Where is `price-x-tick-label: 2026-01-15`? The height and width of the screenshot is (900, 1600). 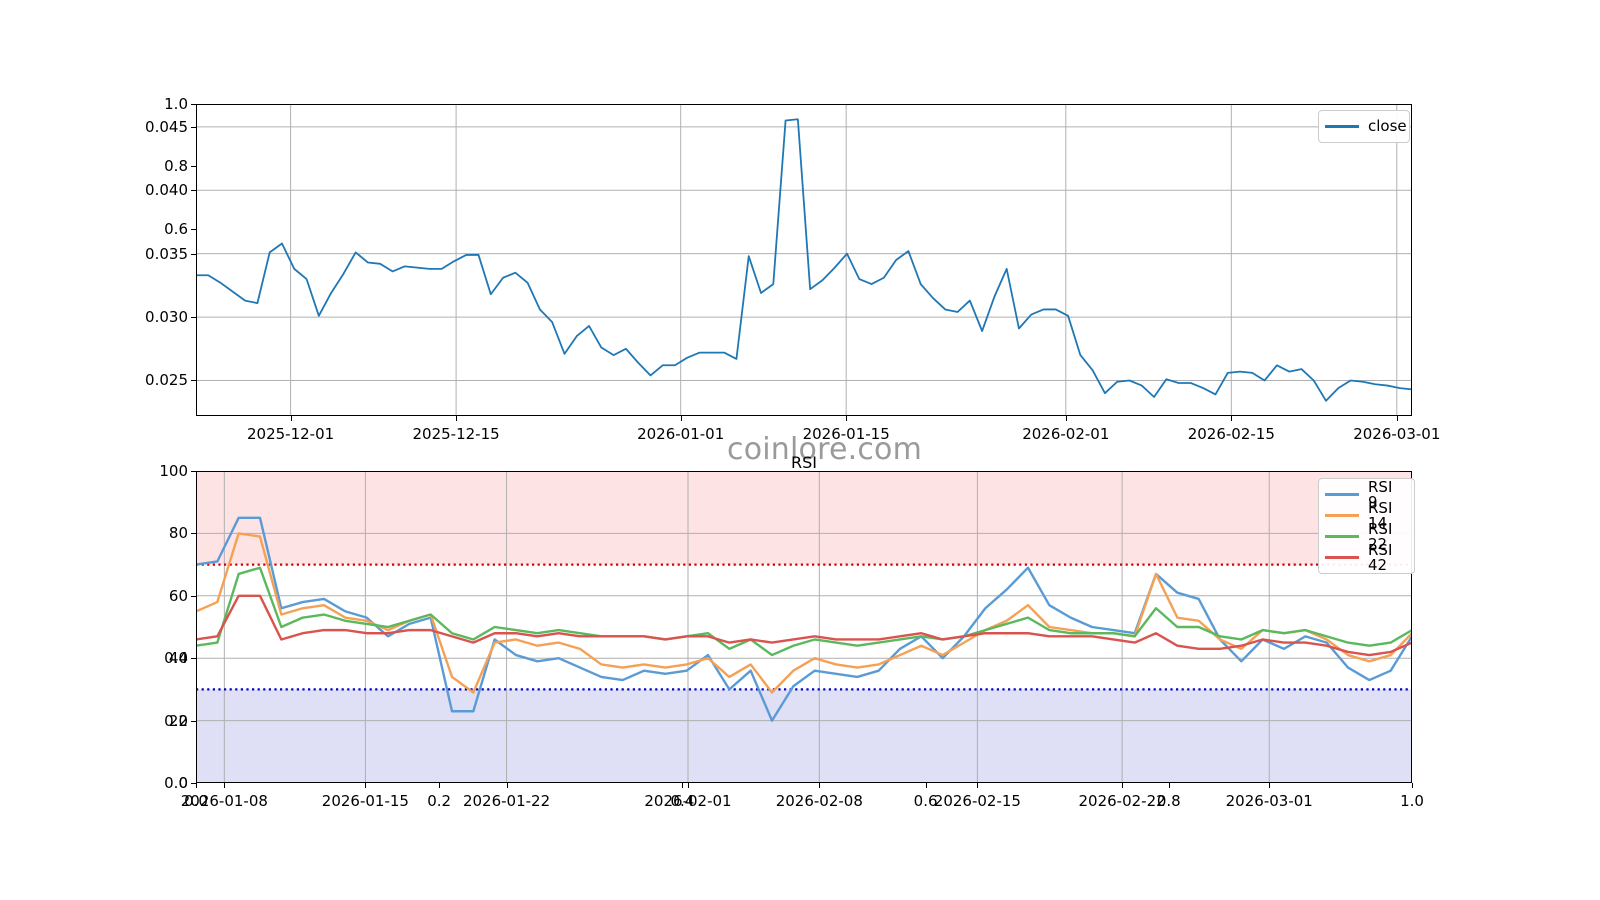 price-x-tick-label: 2026-01-15 is located at coordinates (846, 434).